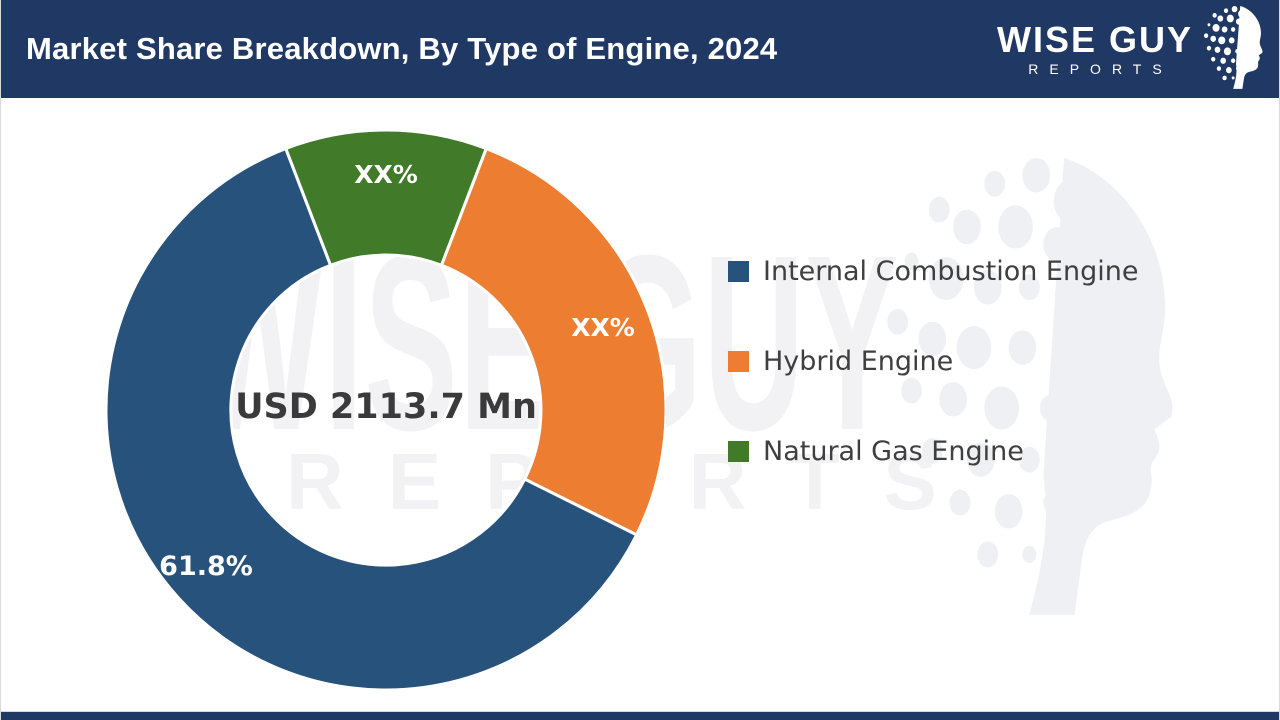 The height and width of the screenshot is (720, 1280). Describe the element at coordinates (206, 566) in the screenshot. I see `slice-label-internal-combustion: 61.8%` at that location.